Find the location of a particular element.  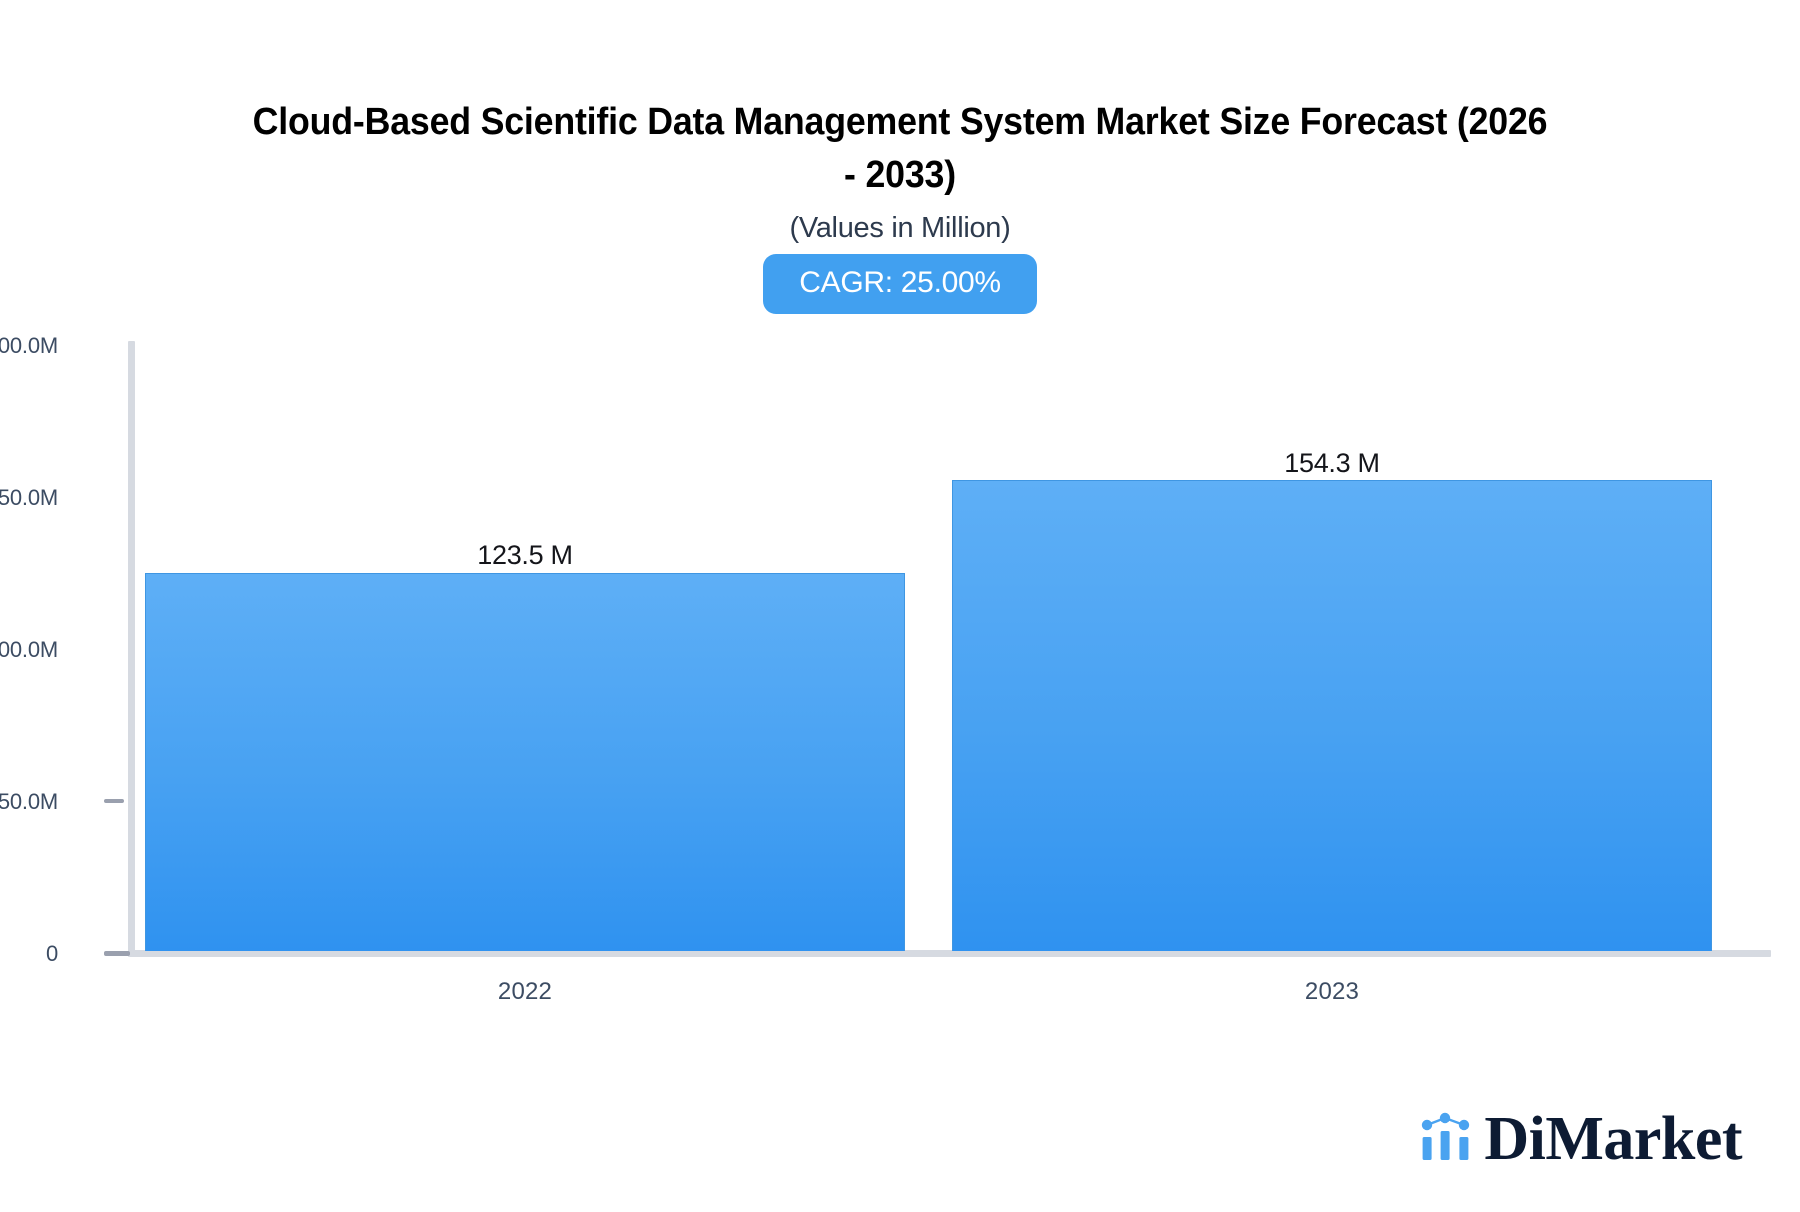

y-axis-tick-label: 100.0M is located at coordinates (29, 649).